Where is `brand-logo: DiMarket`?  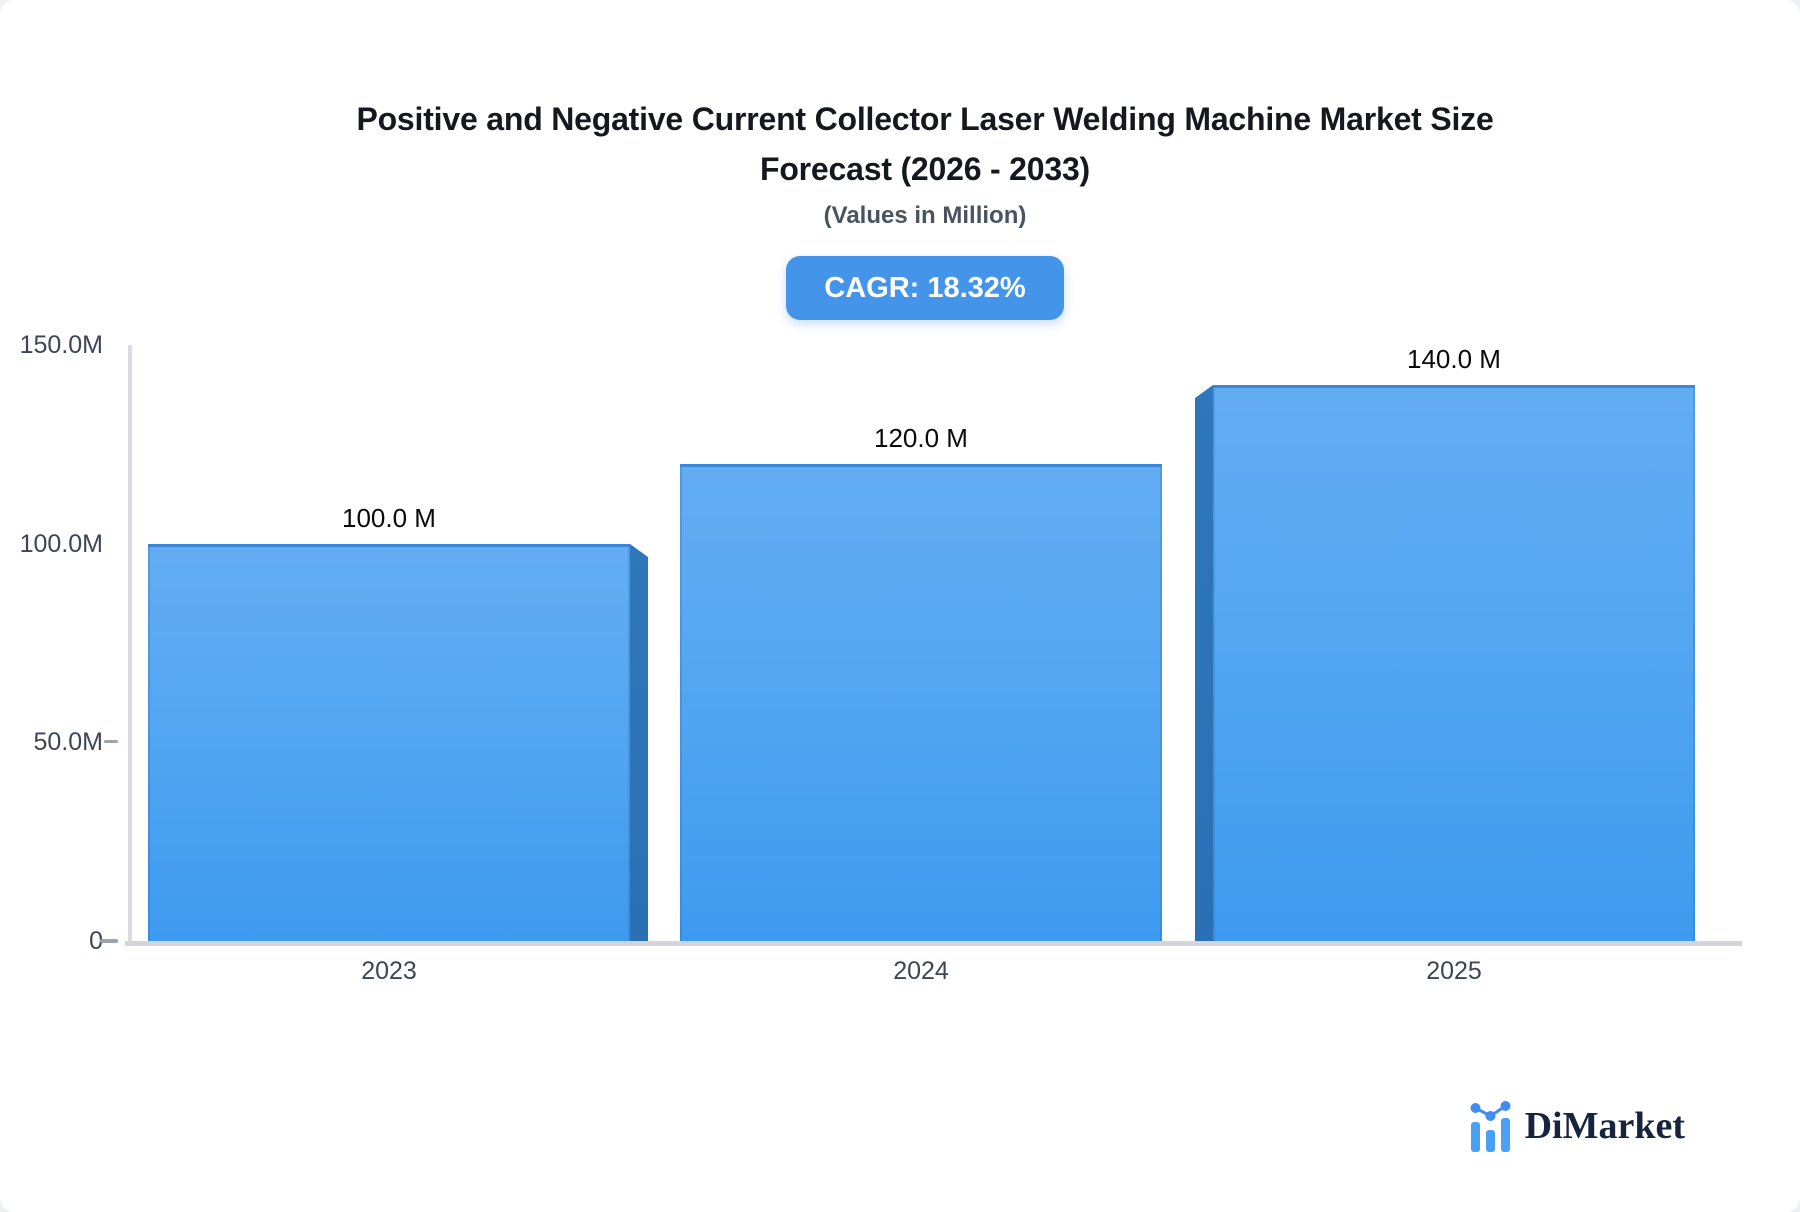 brand-logo: DiMarket is located at coordinates (1577, 1126).